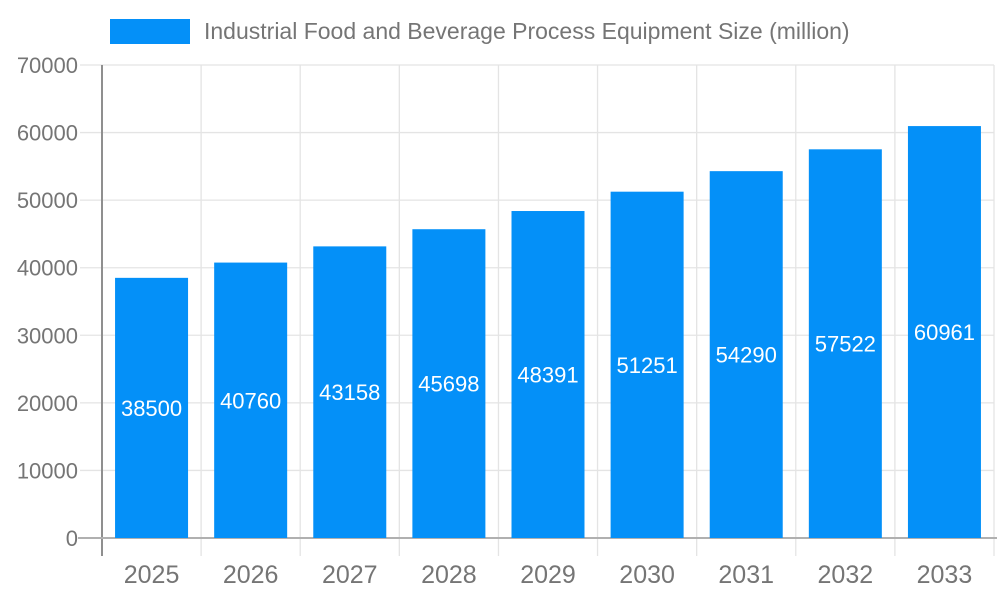  I want to click on bar-2032, so click(845, 344).